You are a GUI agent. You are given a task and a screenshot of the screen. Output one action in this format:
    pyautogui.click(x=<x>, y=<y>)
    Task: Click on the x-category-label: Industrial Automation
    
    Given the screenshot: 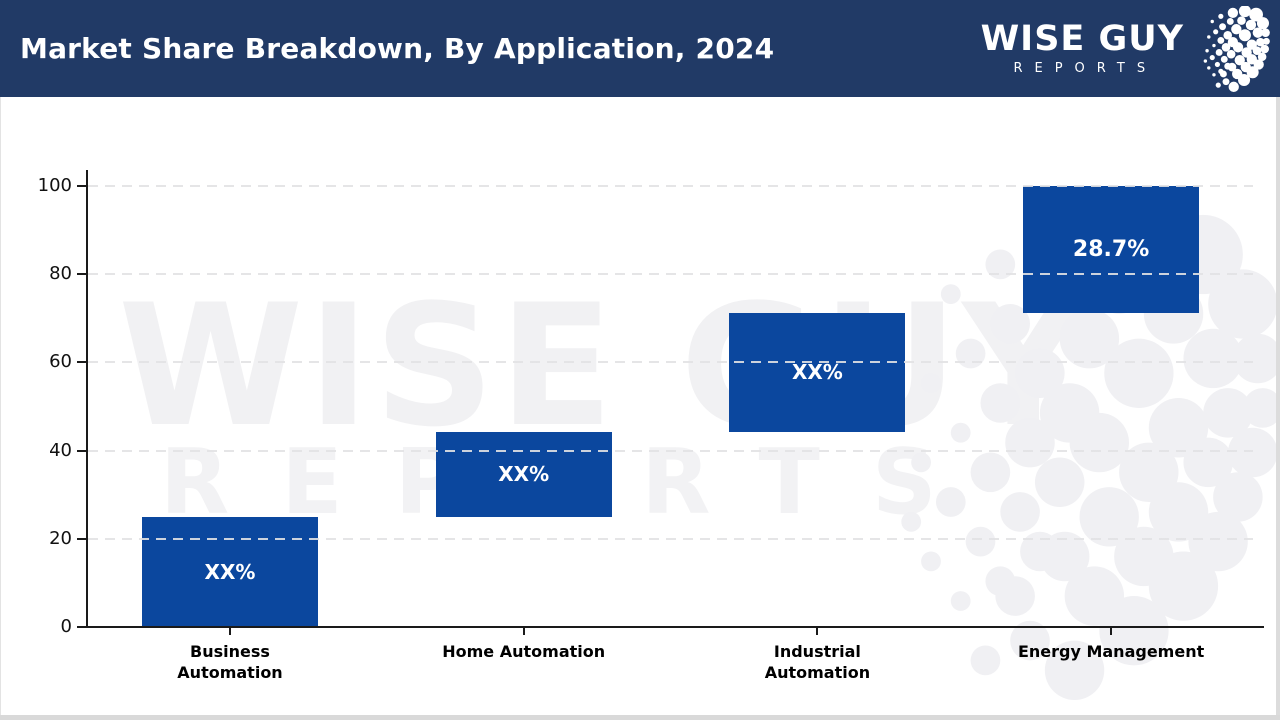 What is the action you would take?
    pyautogui.click(x=817, y=662)
    